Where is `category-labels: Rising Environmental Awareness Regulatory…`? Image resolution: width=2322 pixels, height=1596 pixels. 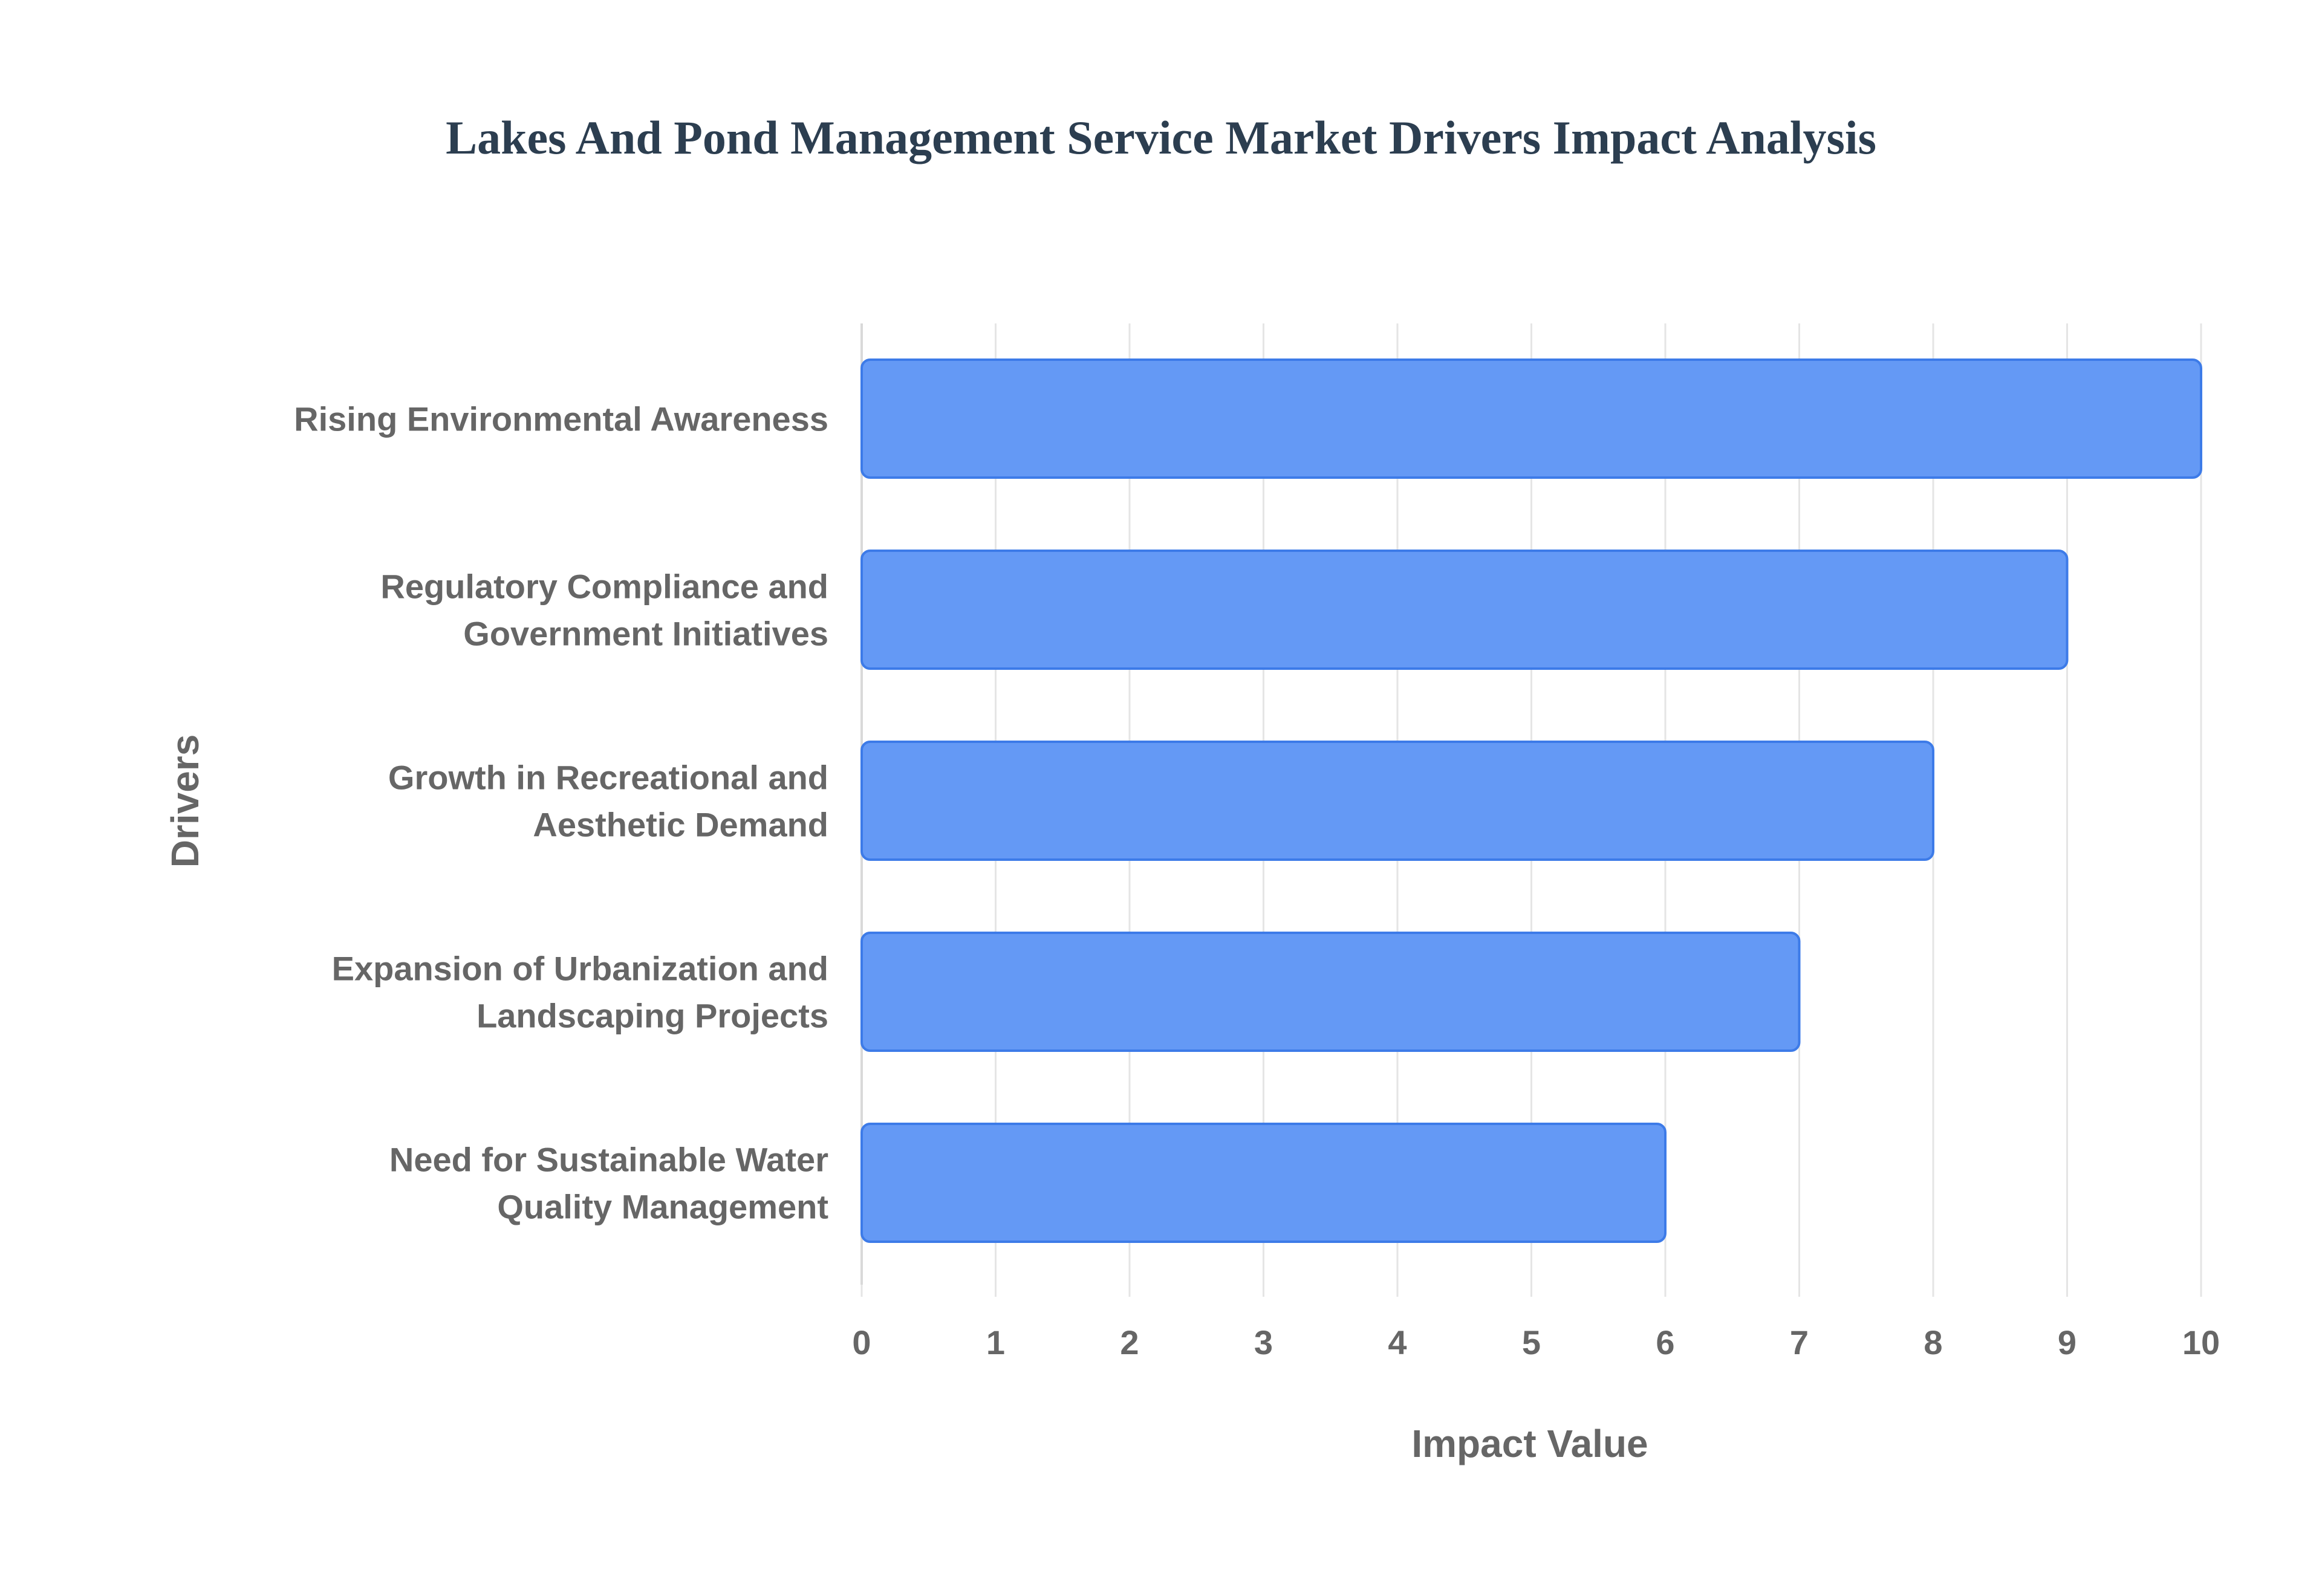
category-labels: Rising Environmental Awareness Regulatory… is located at coordinates (561, 813).